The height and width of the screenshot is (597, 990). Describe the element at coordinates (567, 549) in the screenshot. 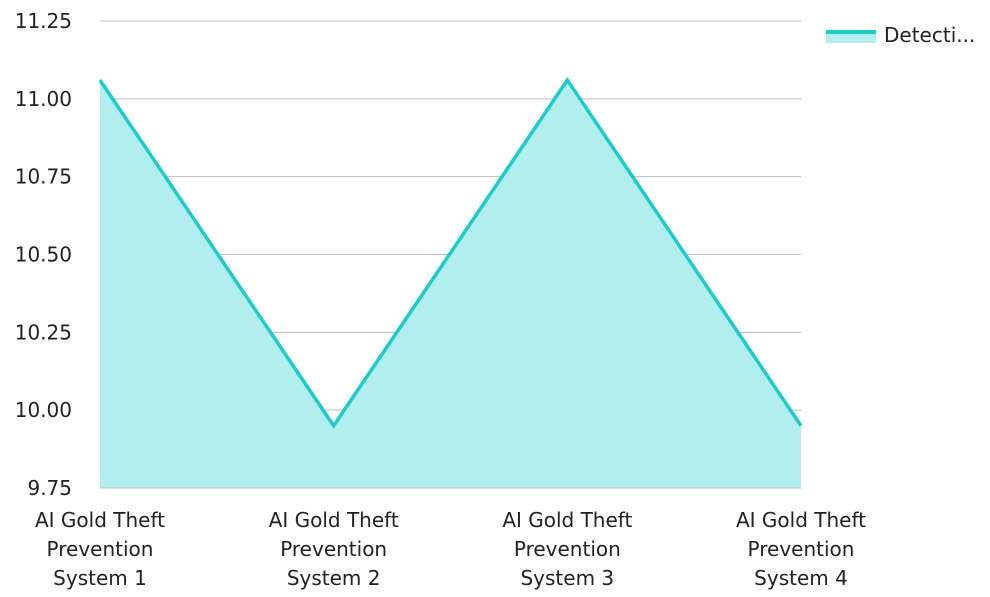

I see `x-tick-label: AI Gold Theft Prevention System 3` at that location.